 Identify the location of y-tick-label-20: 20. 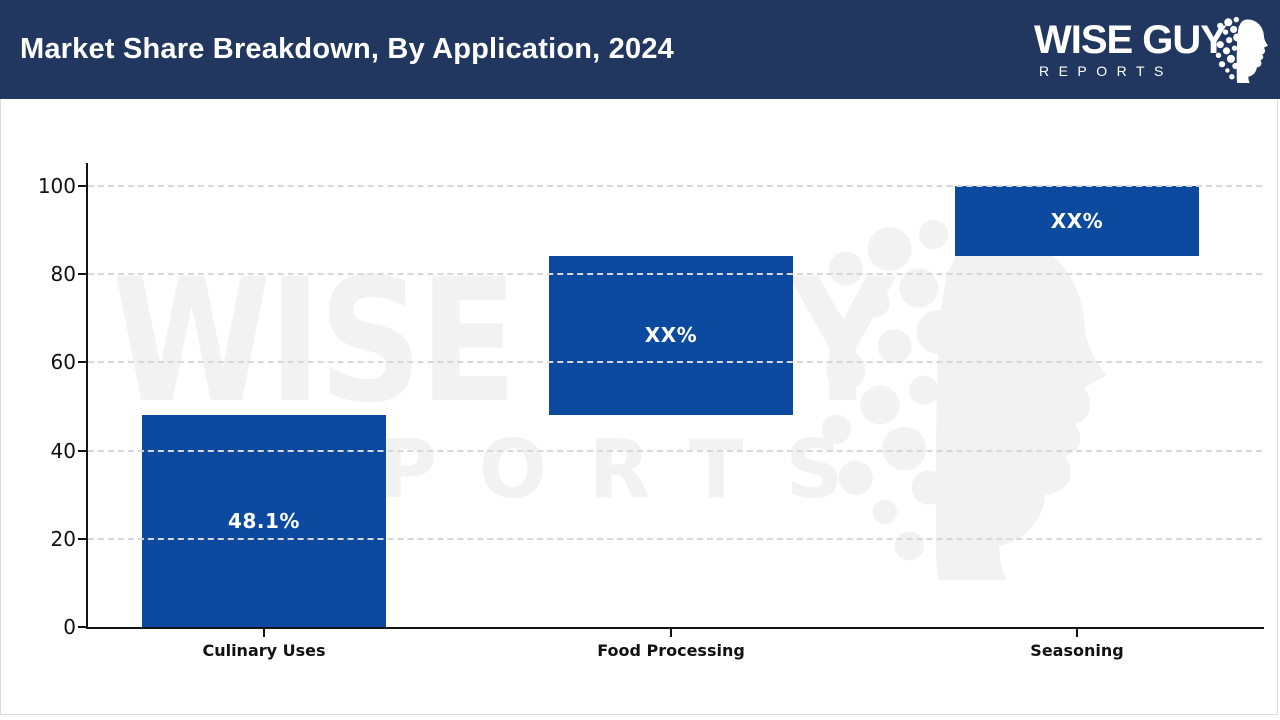
(63, 538).